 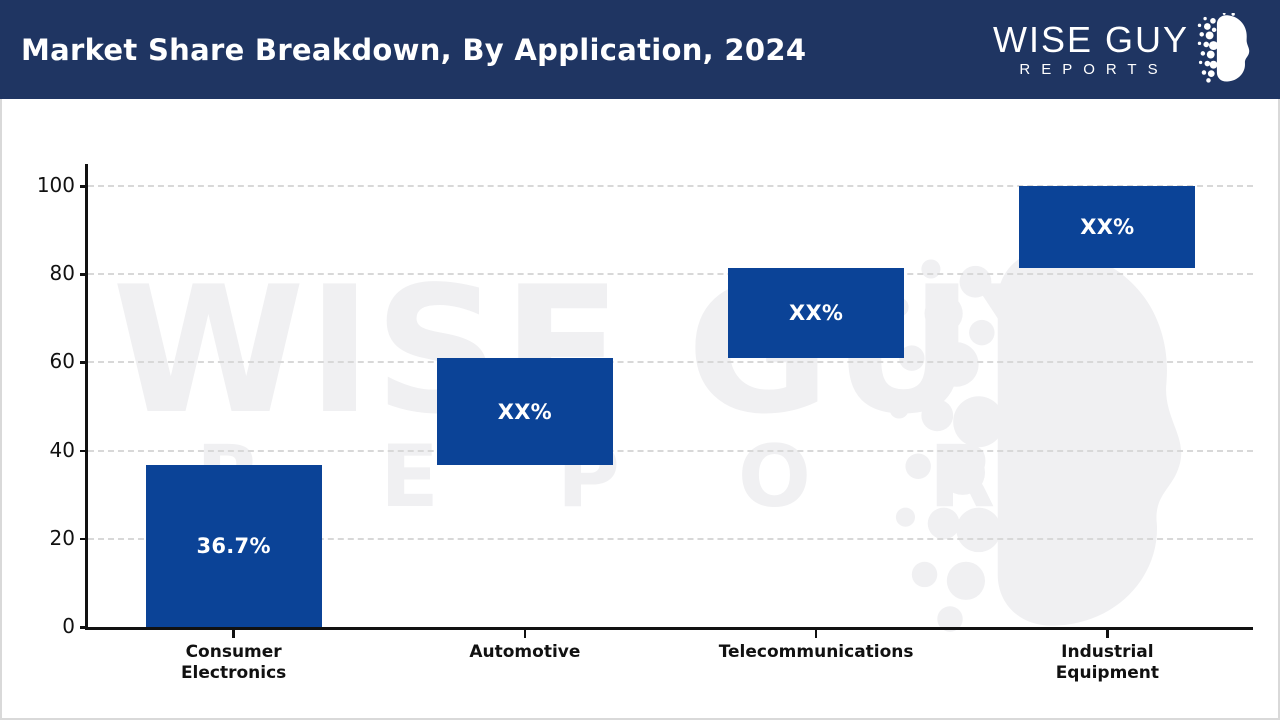 What do you see at coordinates (1107, 634) in the screenshot?
I see `x-tick-industrial-equipment` at bounding box center [1107, 634].